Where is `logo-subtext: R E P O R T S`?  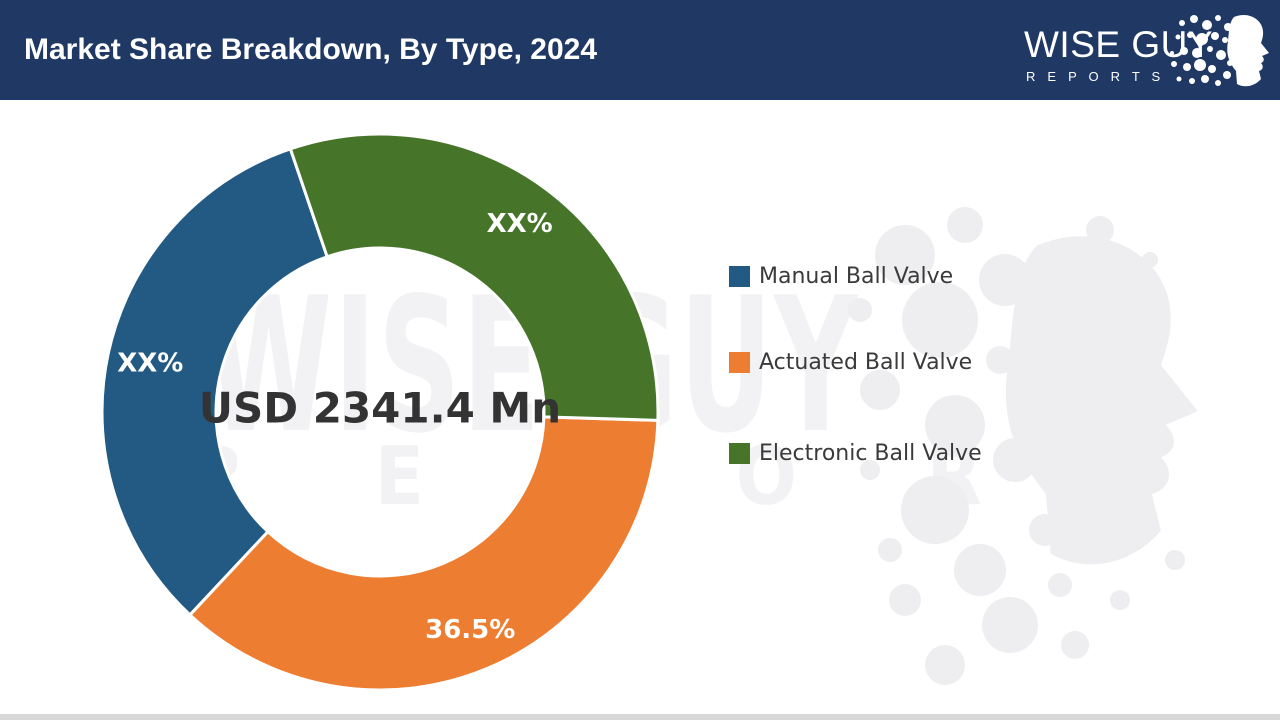
logo-subtext: R E P O R T S is located at coordinates (1095, 76).